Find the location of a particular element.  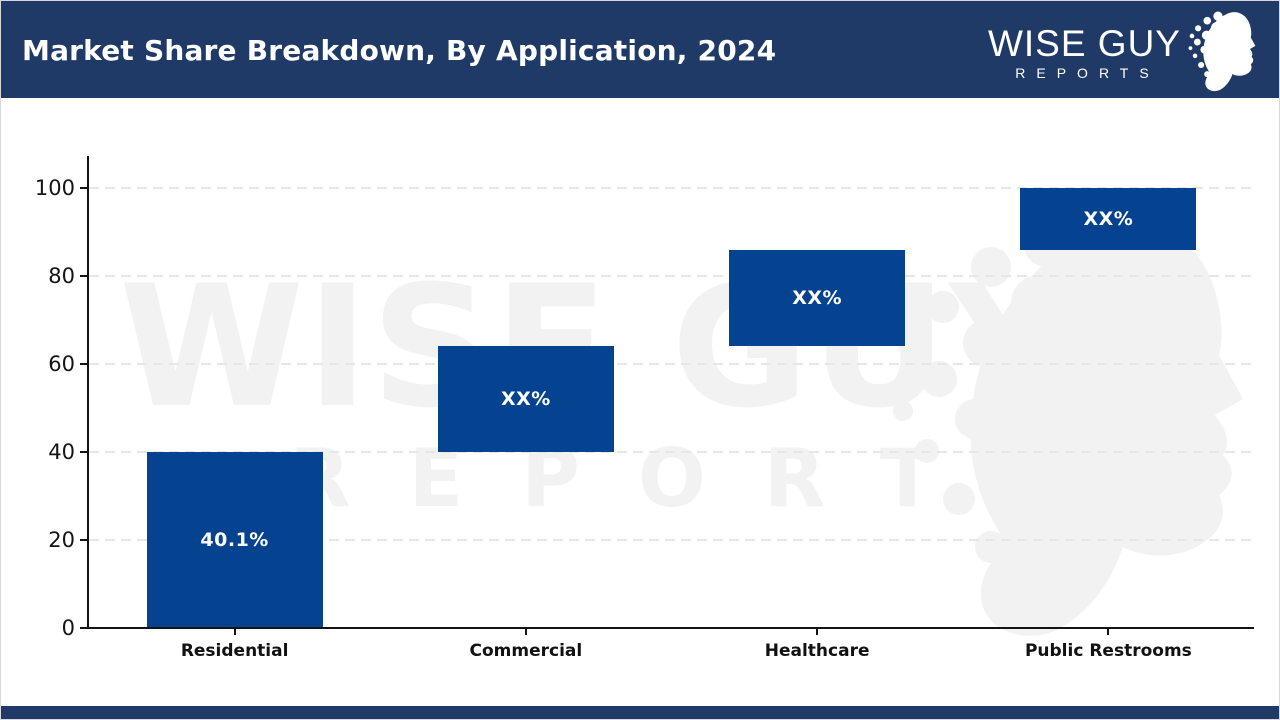

category-label: Residential is located at coordinates (234, 651).